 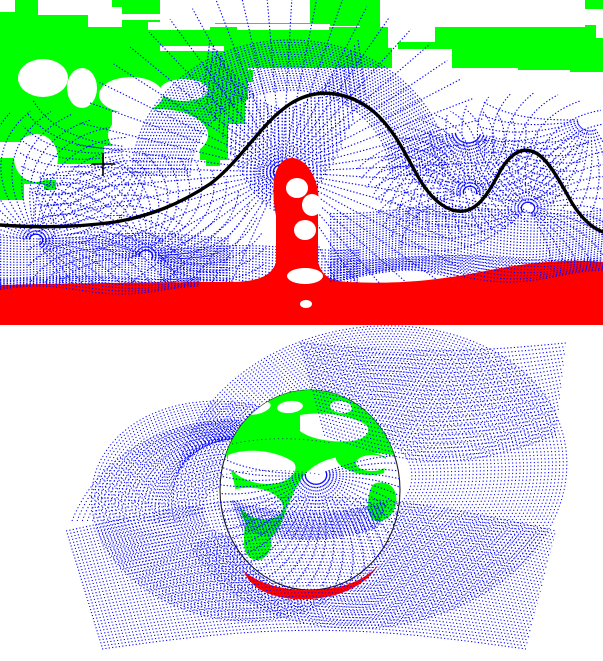 I want to click on streamlines-over-red, so click(x=301, y=275).